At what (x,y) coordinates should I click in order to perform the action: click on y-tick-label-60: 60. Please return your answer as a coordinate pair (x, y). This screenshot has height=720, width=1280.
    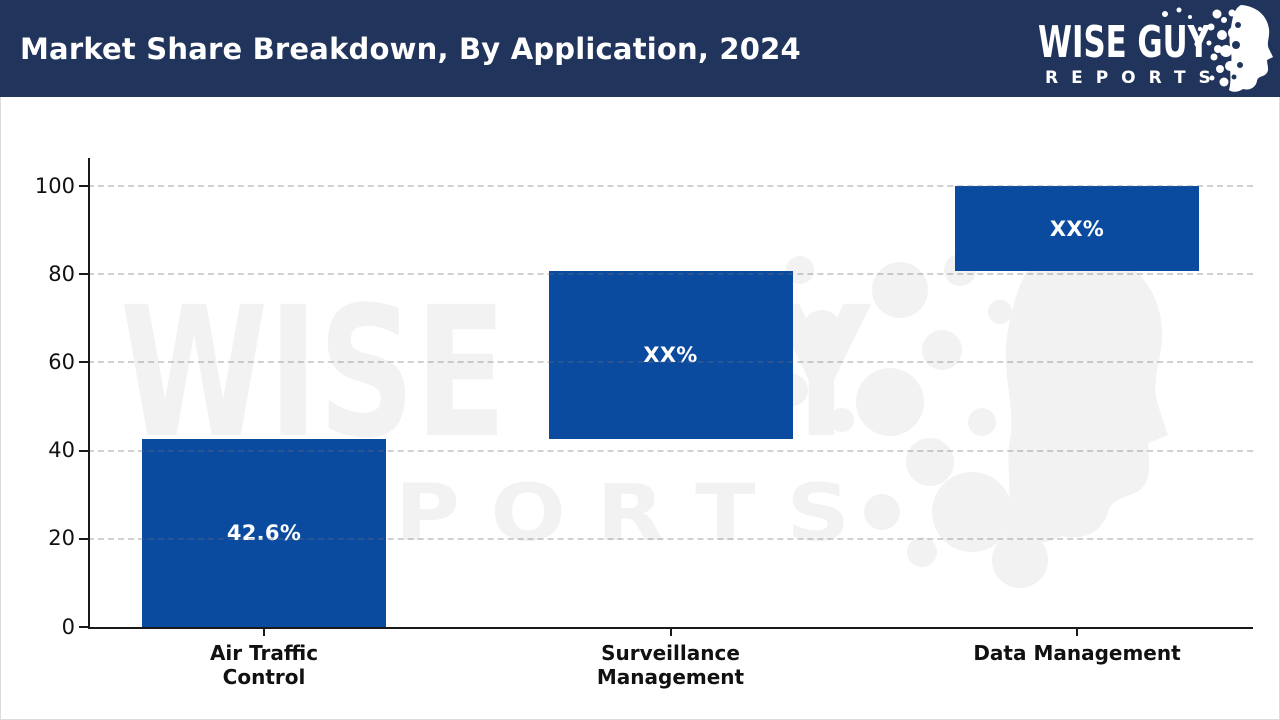
    Looking at the image, I should click on (61, 361).